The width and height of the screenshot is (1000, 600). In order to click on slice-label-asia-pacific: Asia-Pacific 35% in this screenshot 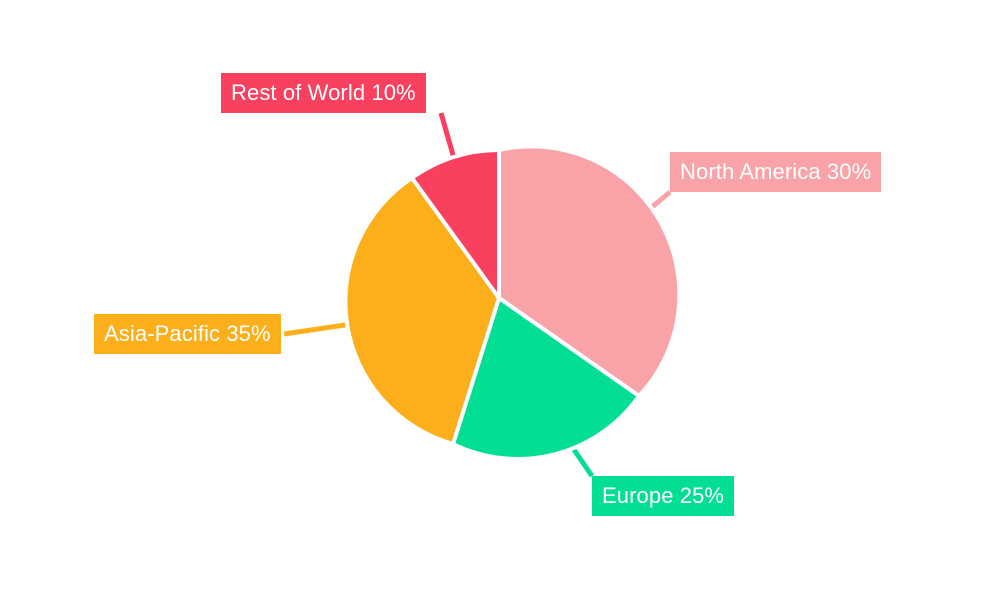, I will do `click(187, 334)`.